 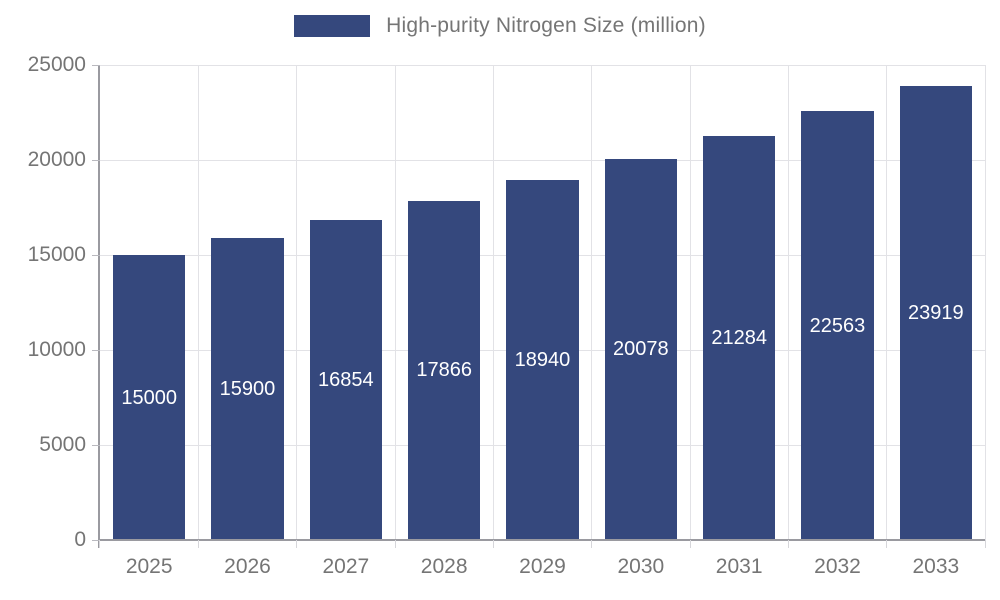 I want to click on x-axis-label-2031: 2031, so click(x=739, y=566).